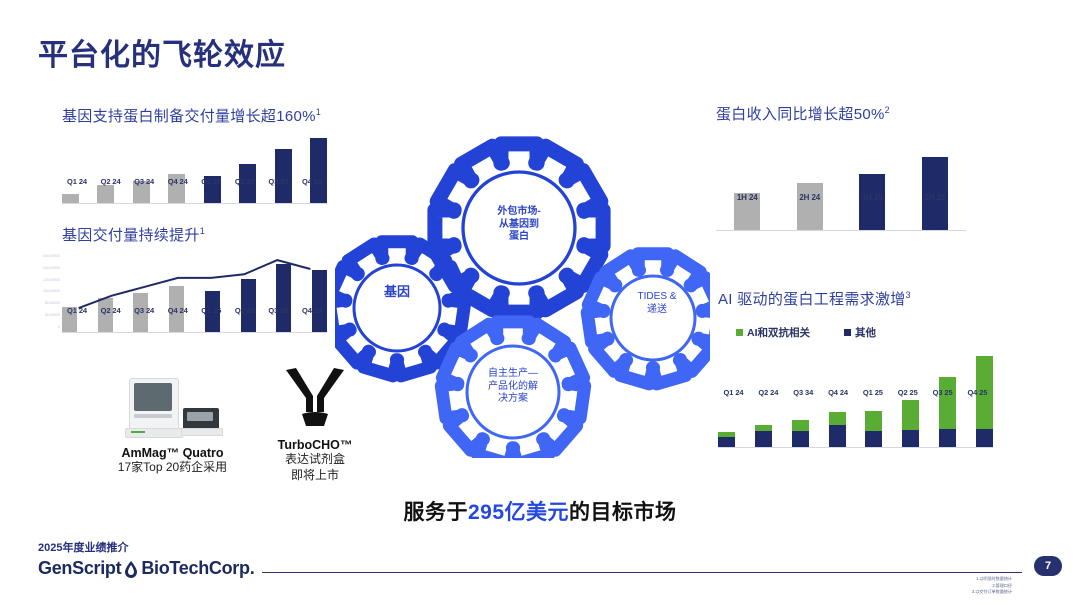 This screenshot has height=605, width=1080. I want to click on page-number-badge: 7, so click(1048, 566).